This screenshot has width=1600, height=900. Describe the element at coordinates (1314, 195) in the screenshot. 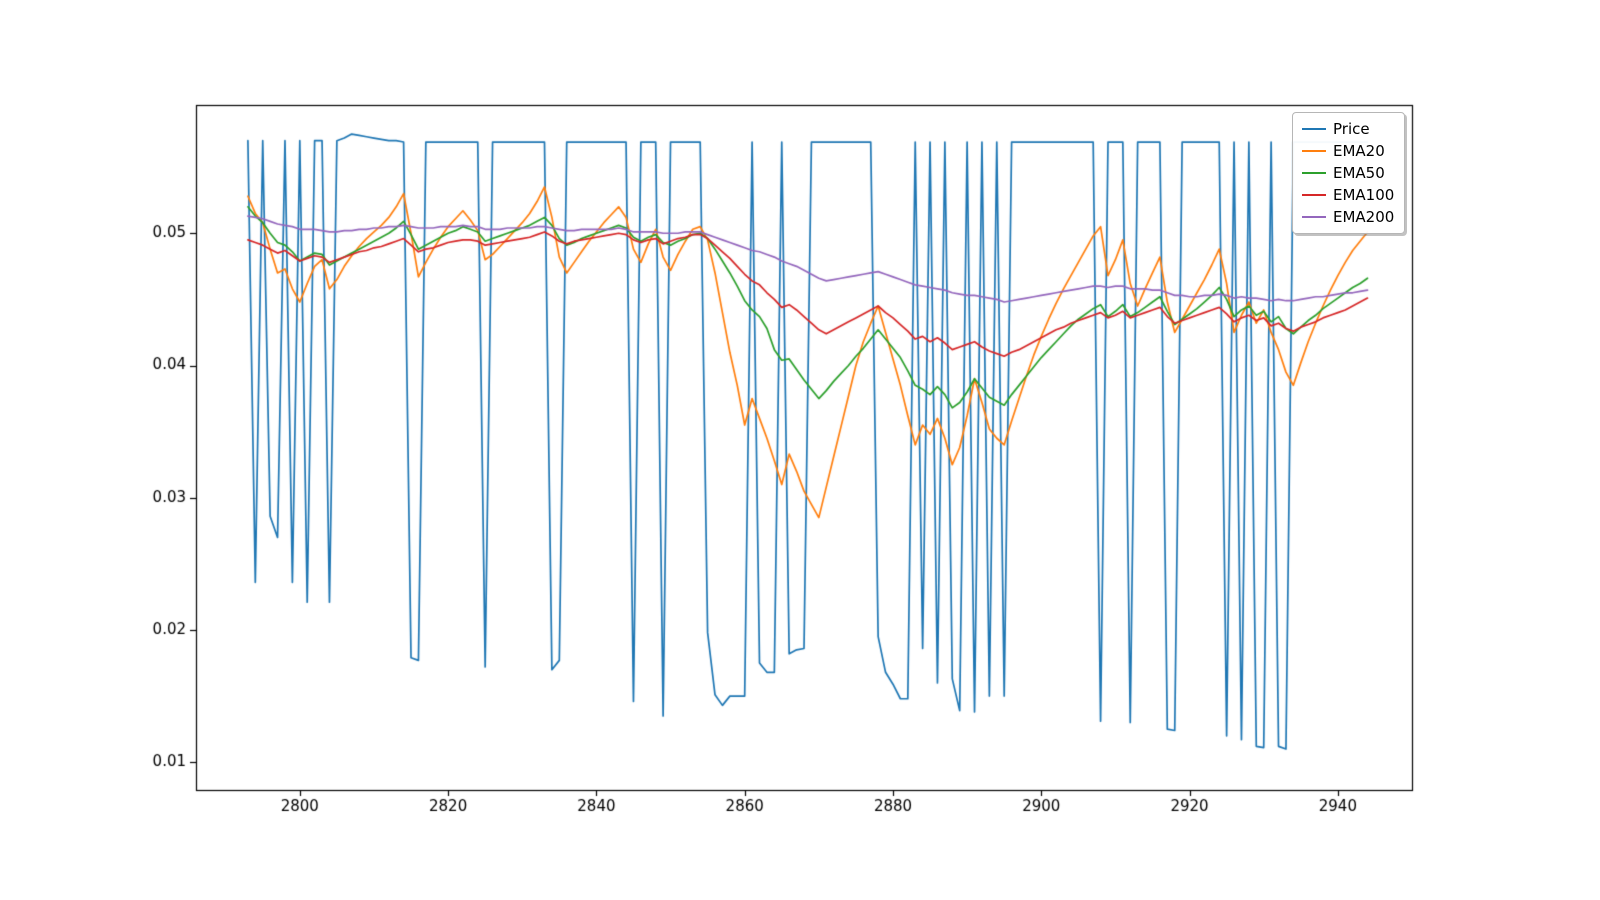

I see `legend-swatch-ema100-line` at that location.